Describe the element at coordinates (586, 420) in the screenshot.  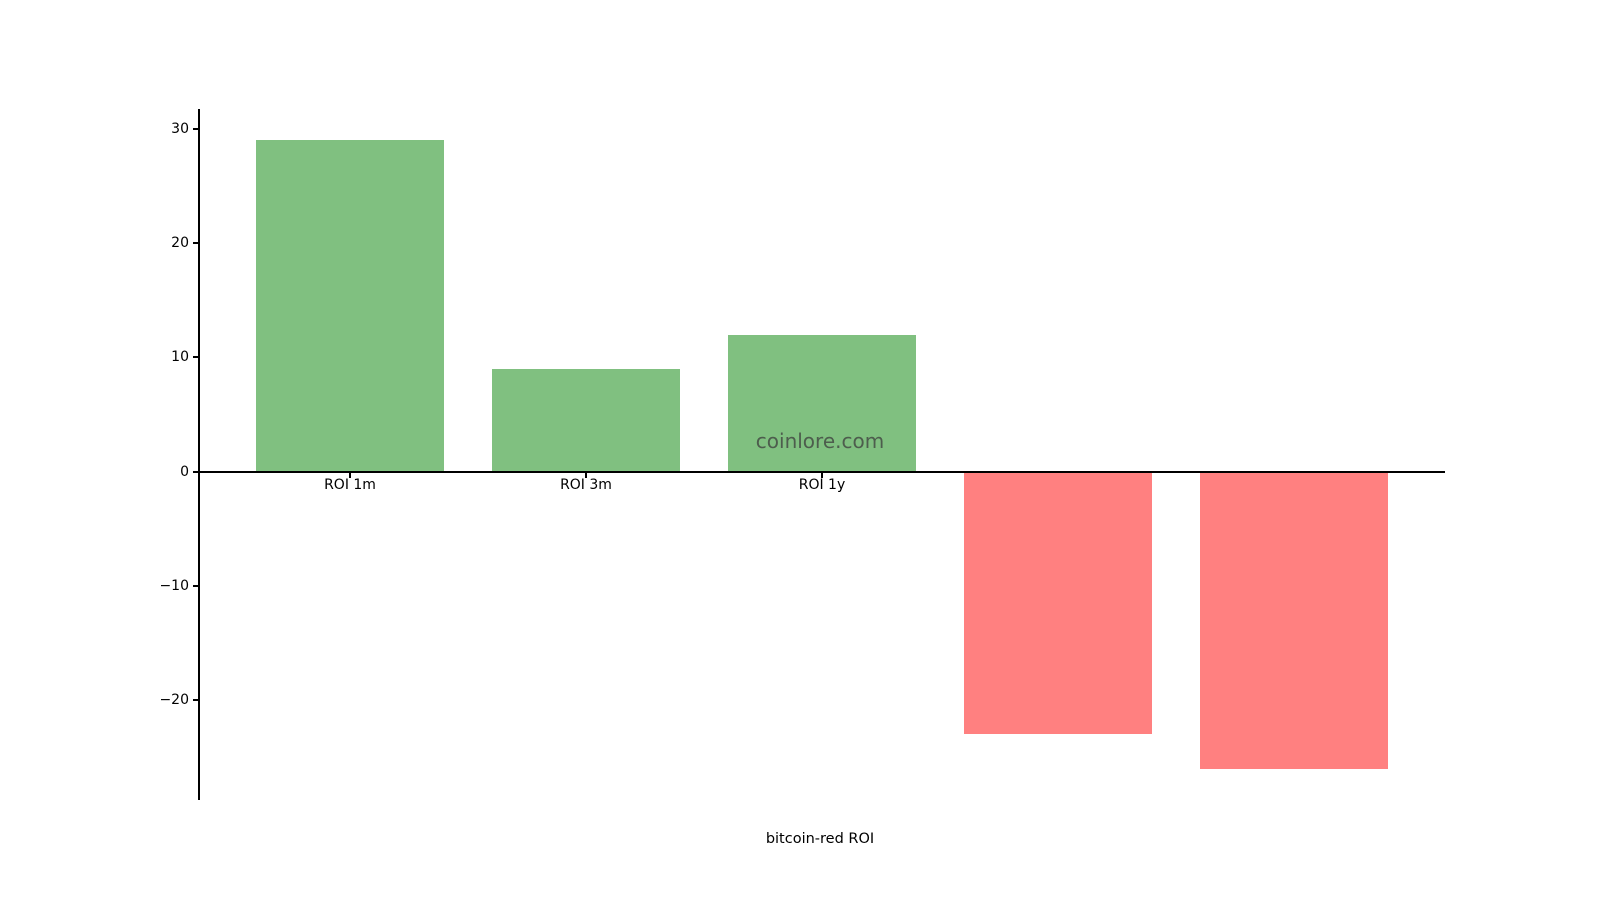
I see `bar-roi-3m` at that location.